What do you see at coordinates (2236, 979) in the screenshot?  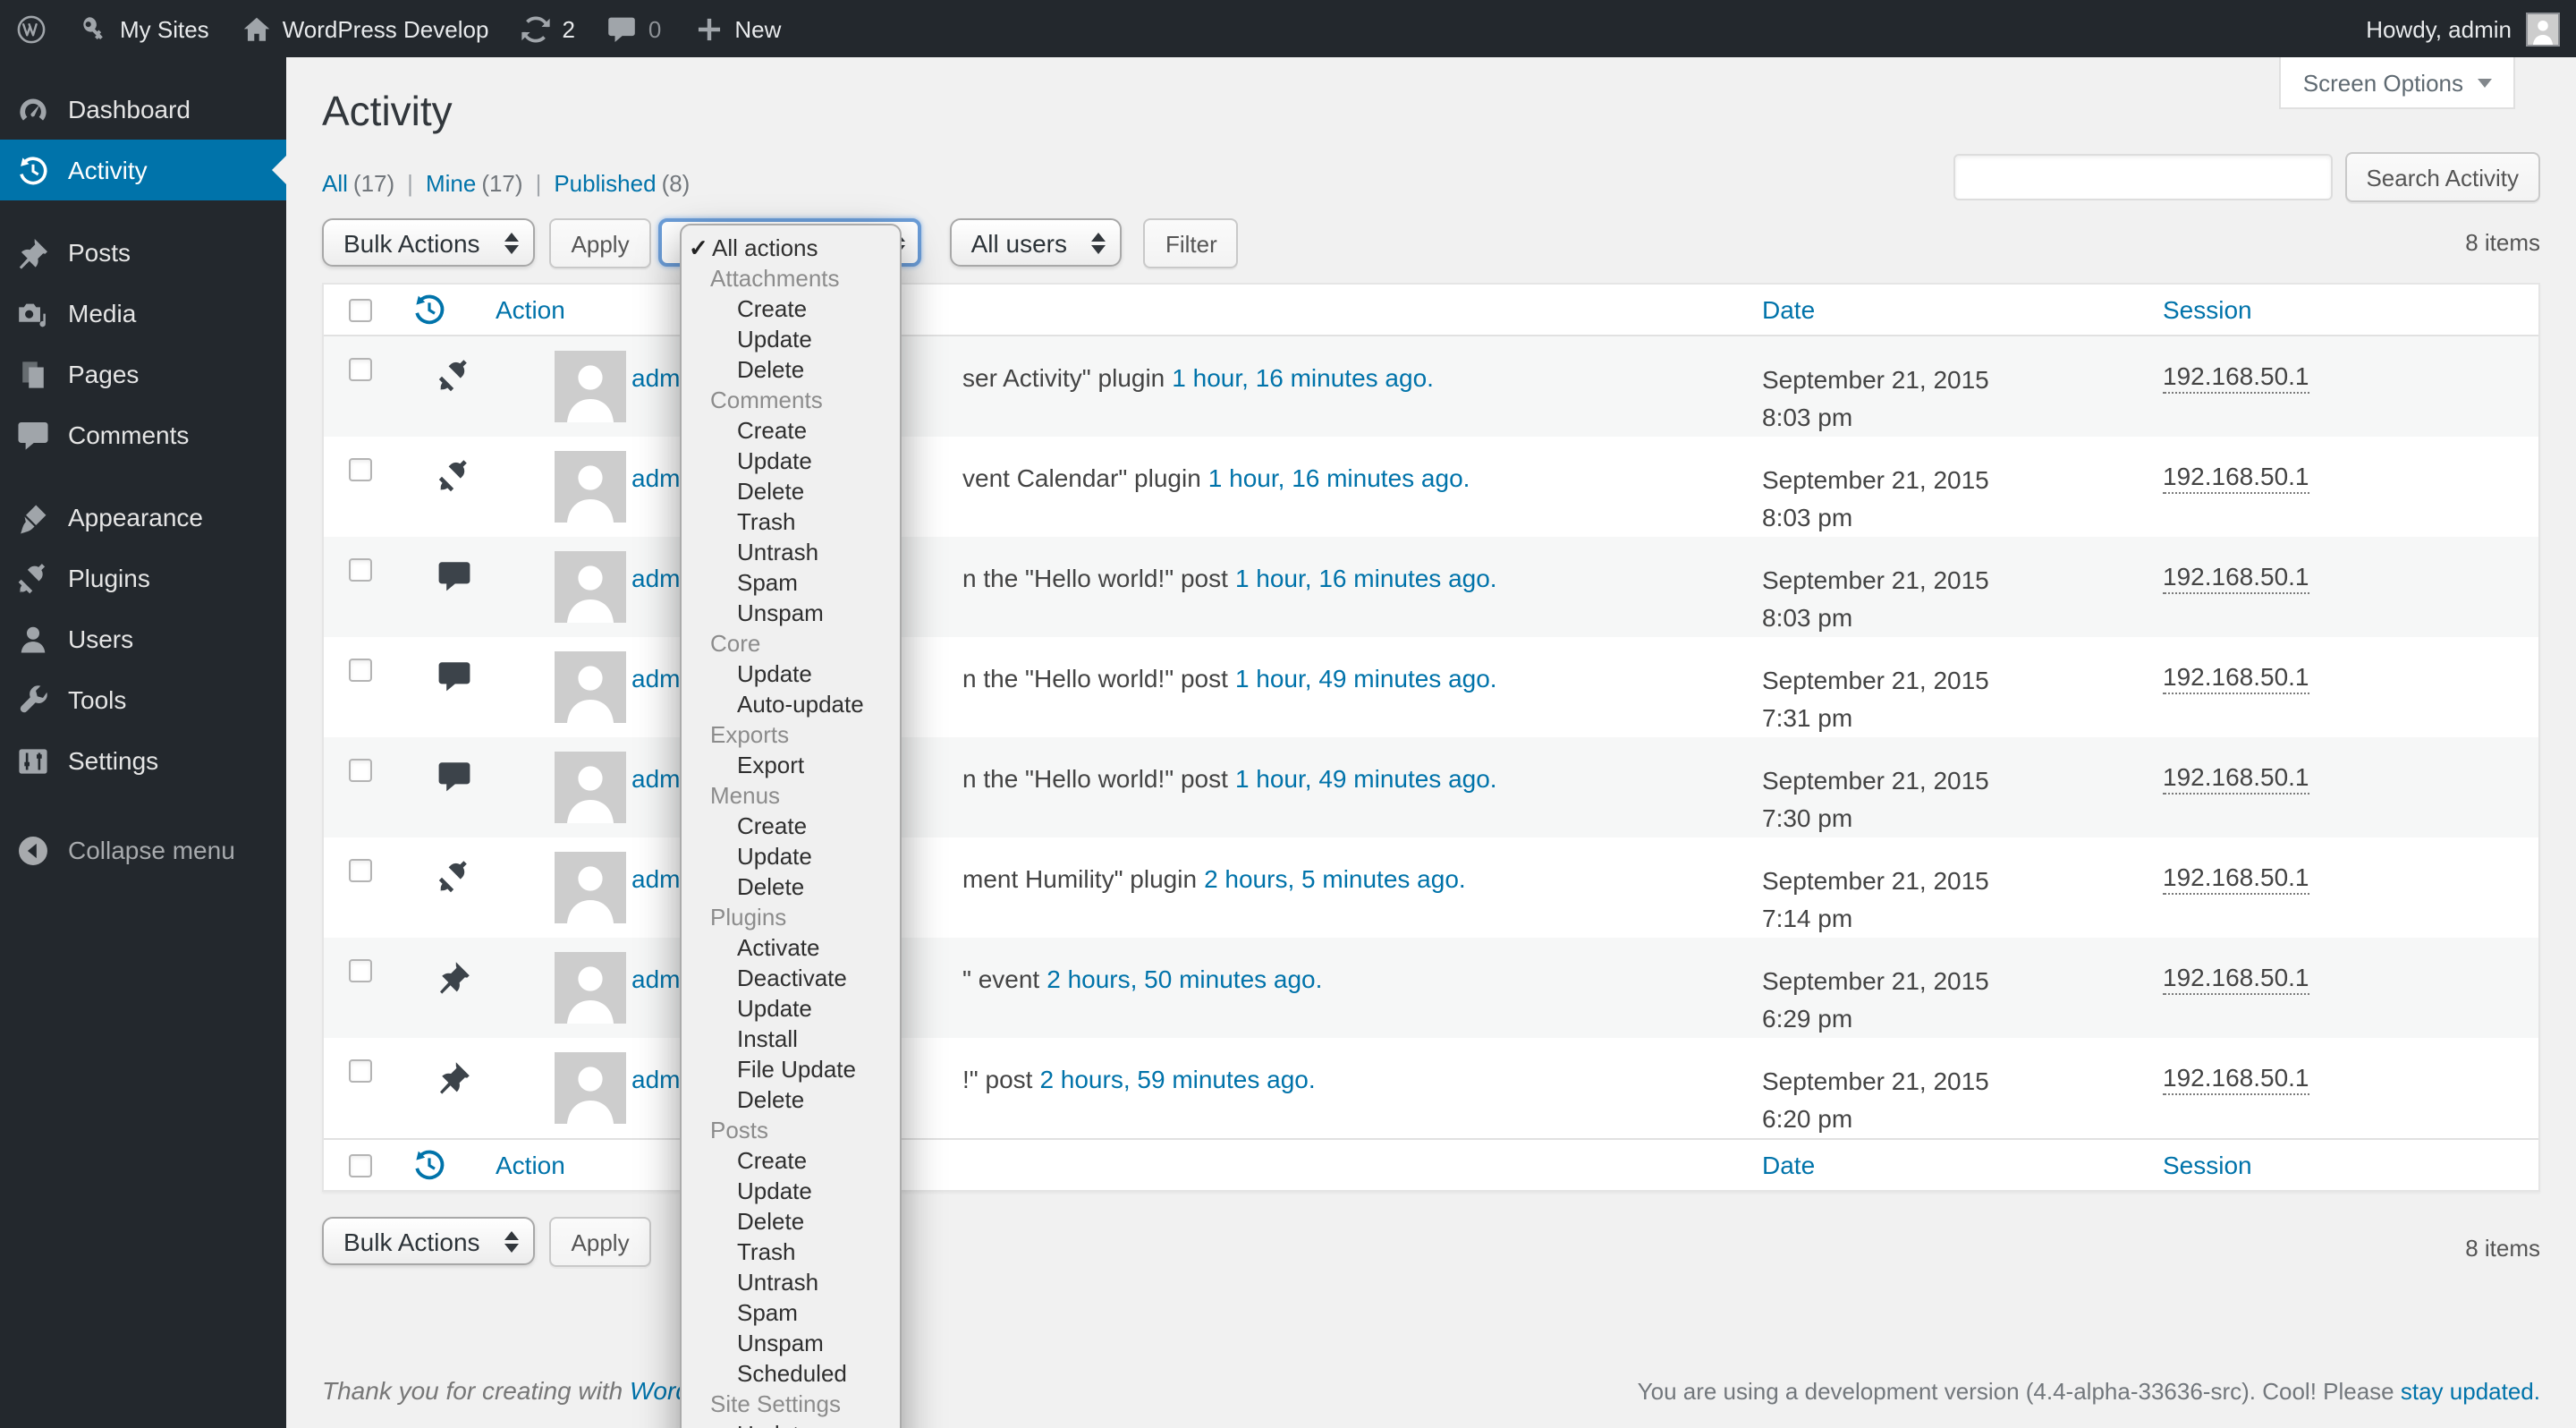 I see `session-ip: 192.168.50.1` at bounding box center [2236, 979].